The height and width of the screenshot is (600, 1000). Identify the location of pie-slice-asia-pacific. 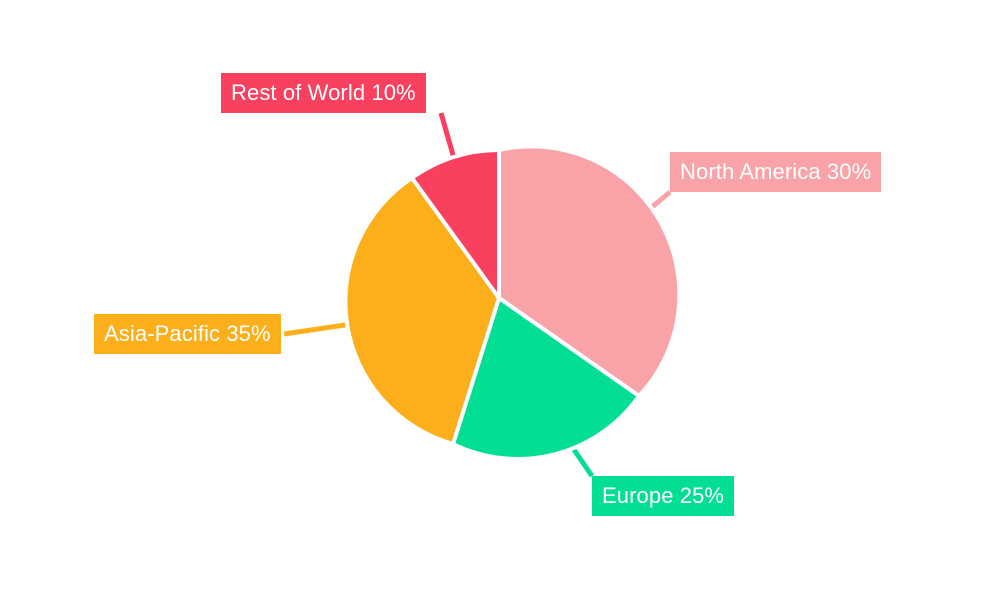
(422, 311).